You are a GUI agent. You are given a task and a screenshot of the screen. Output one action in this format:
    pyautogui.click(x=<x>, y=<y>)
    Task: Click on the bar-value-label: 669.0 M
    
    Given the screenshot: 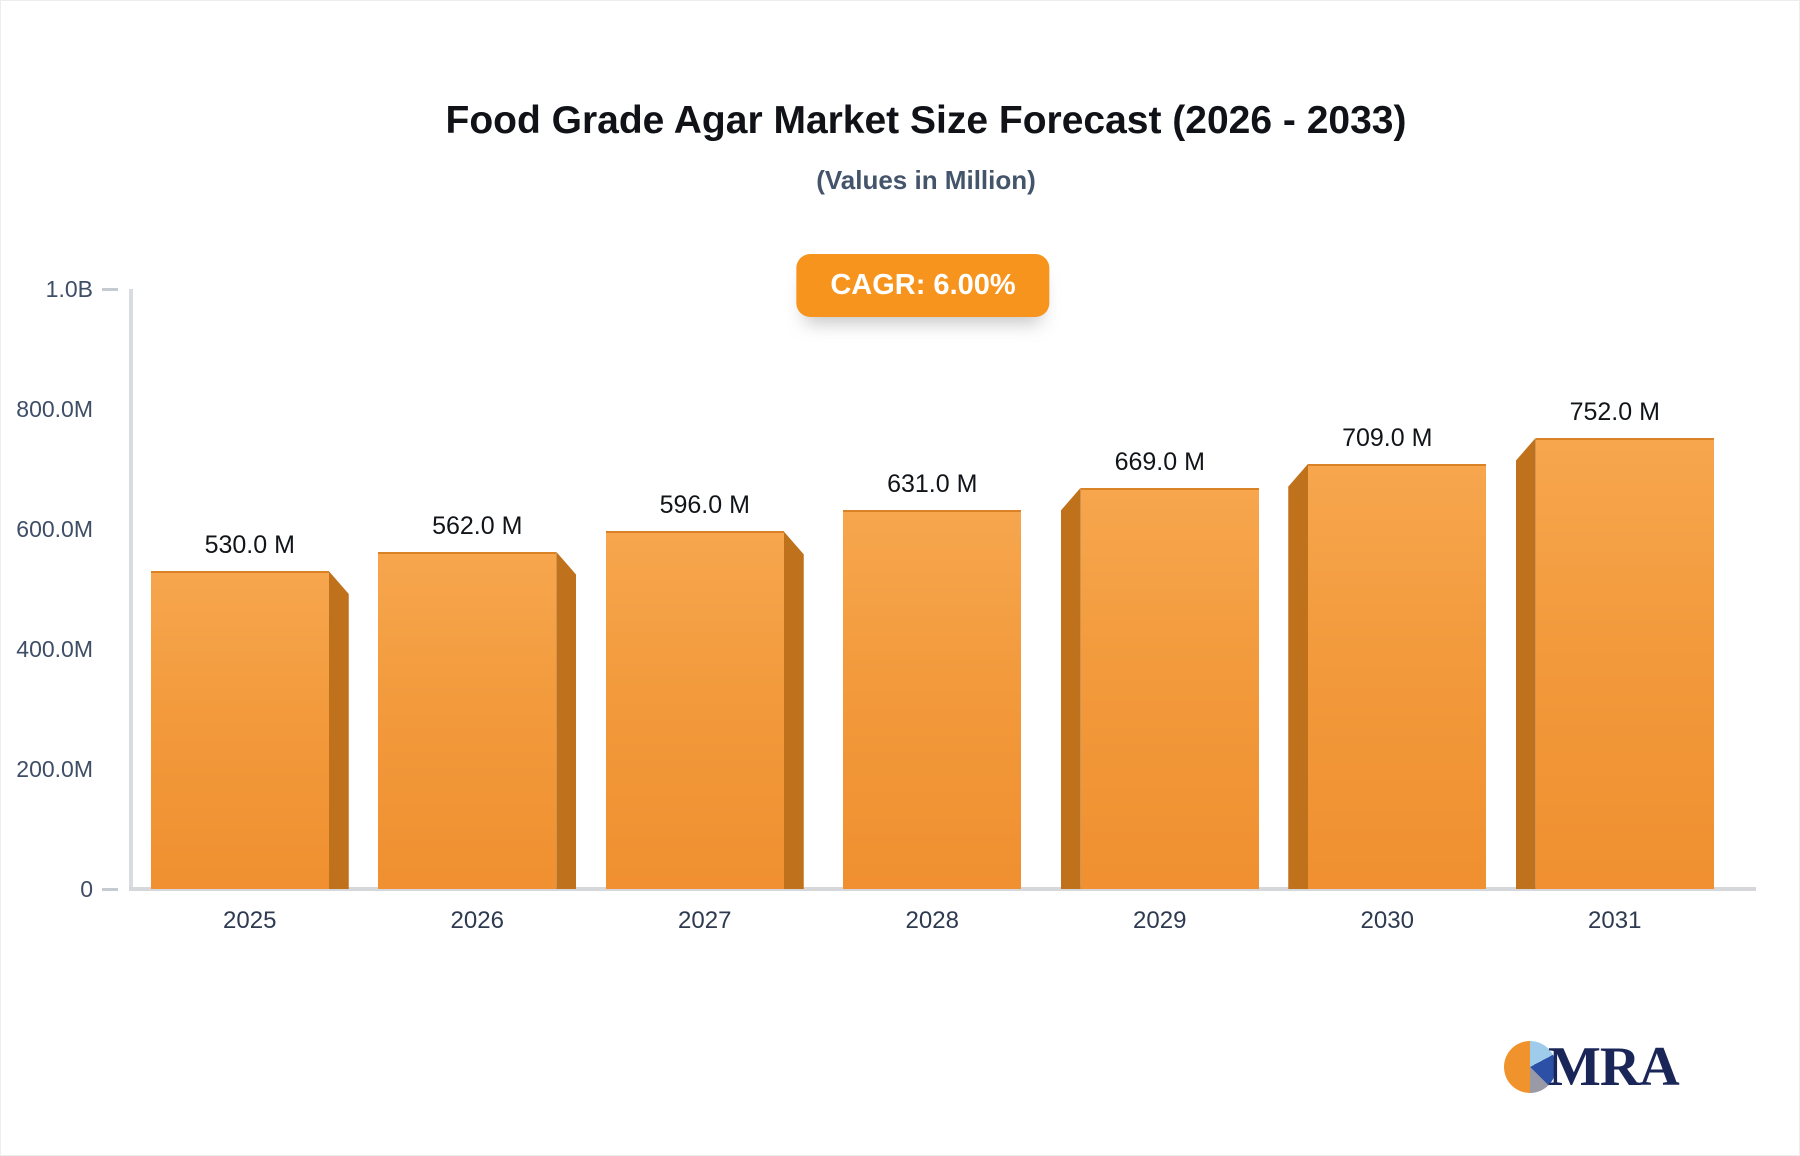 What is the action you would take?
    pyautogui.click(x=1159, y=461)
    